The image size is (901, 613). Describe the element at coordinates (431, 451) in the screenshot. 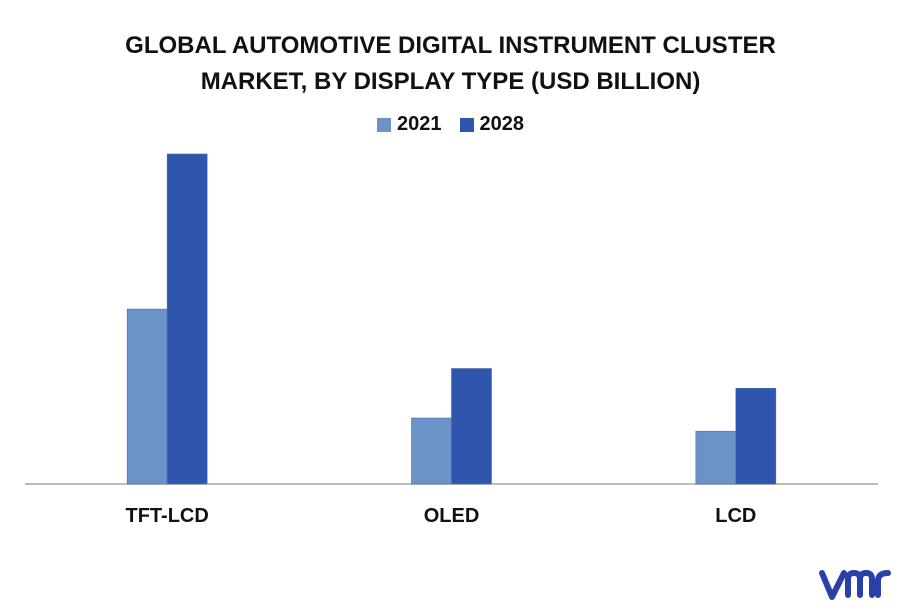

I see `bar-oled-2021` at that location.